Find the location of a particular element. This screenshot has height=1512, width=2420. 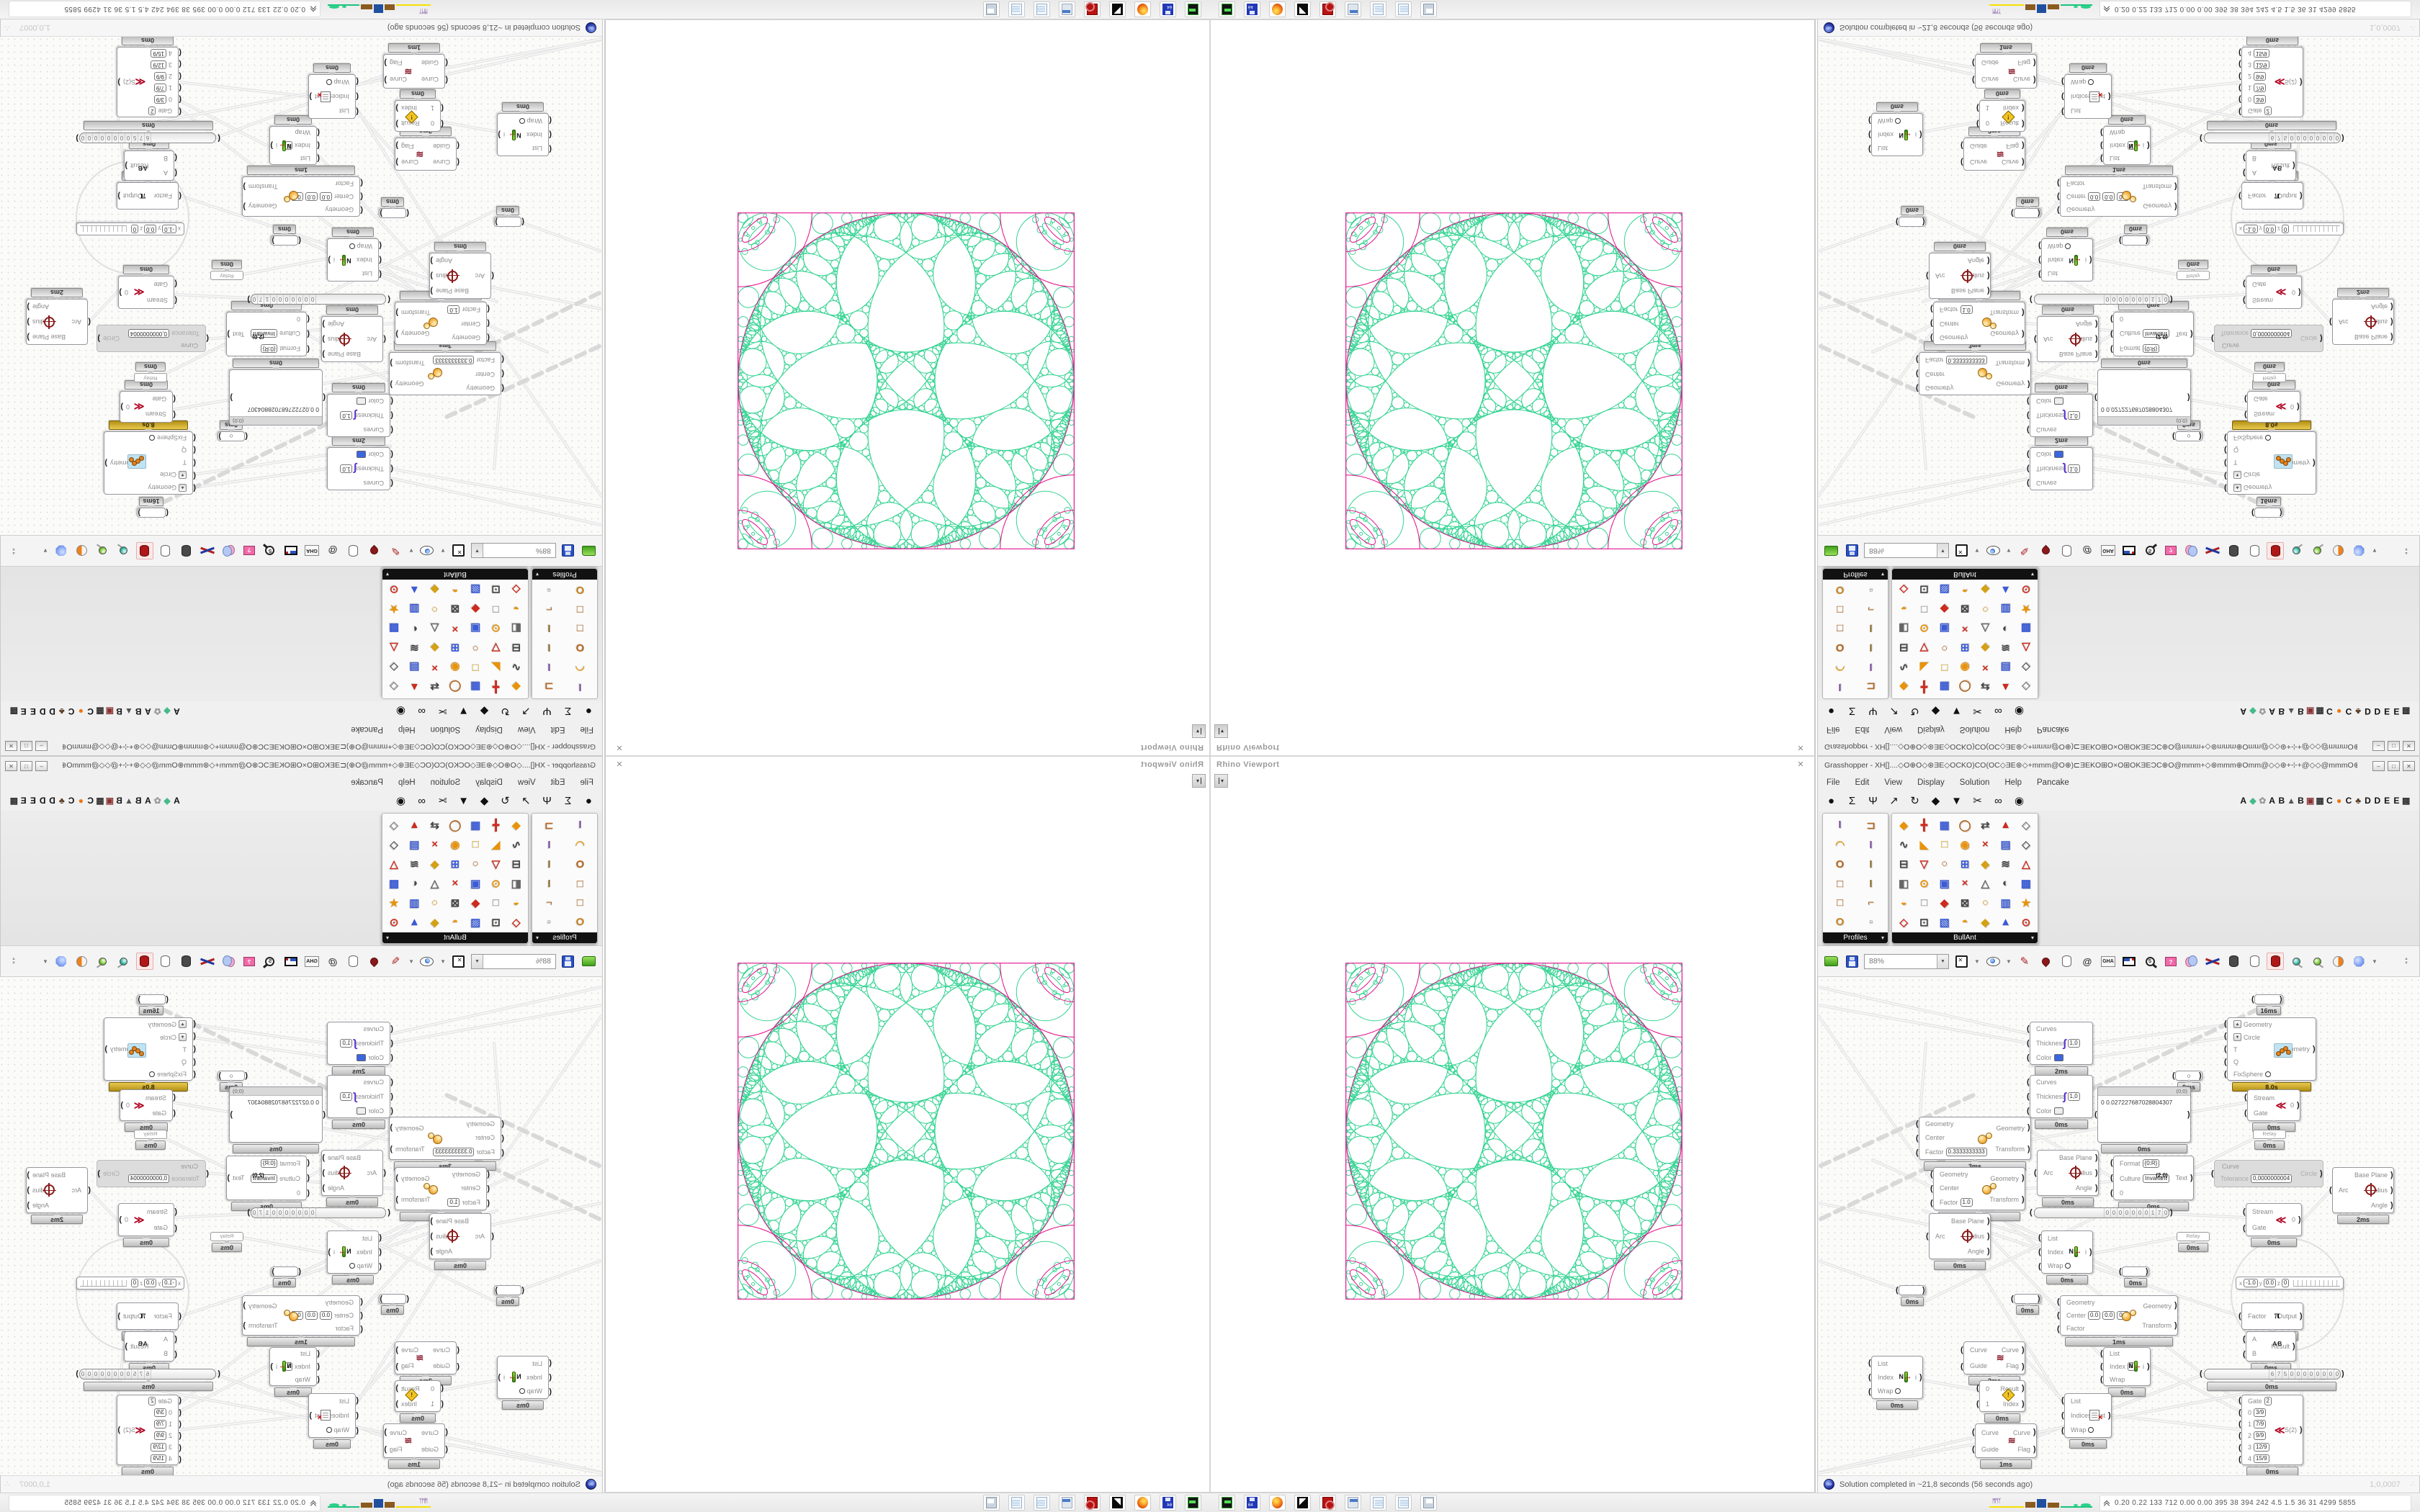

menu-item-file: File is located at coordinates (586, 729).